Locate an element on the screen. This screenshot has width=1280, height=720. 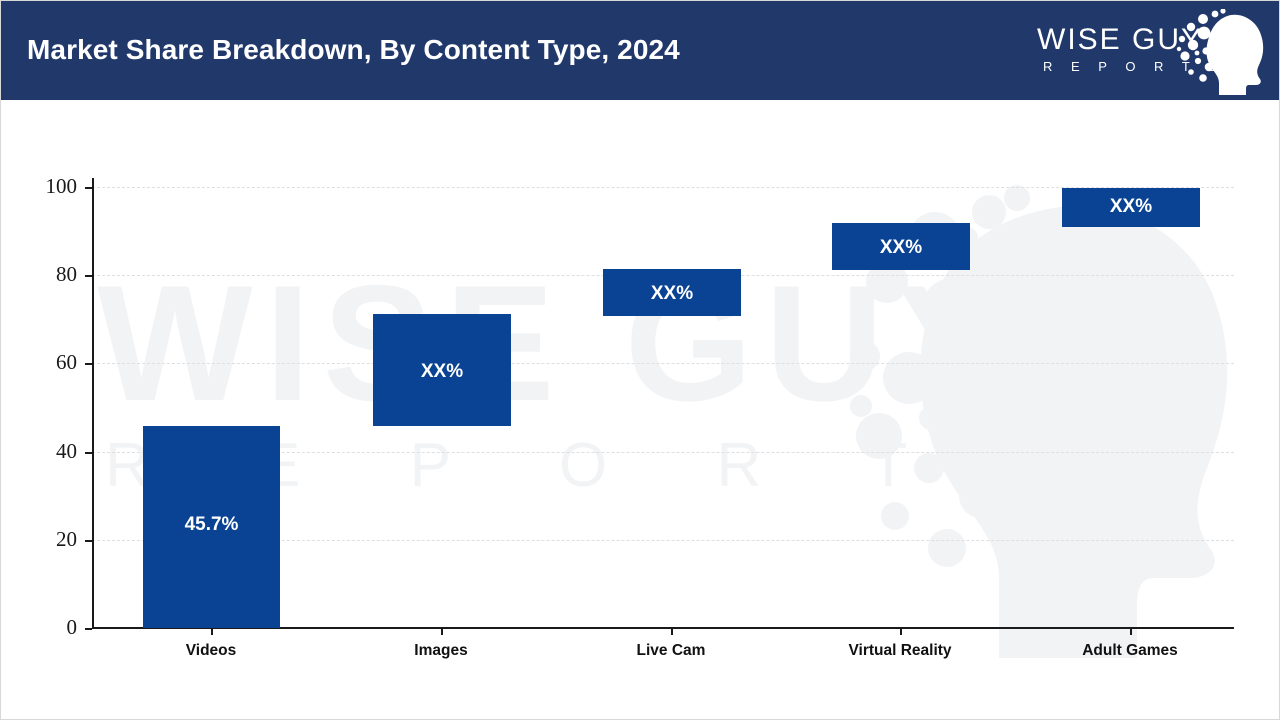
y-tick-label-100: 100 is located at coordinates (61, 186).